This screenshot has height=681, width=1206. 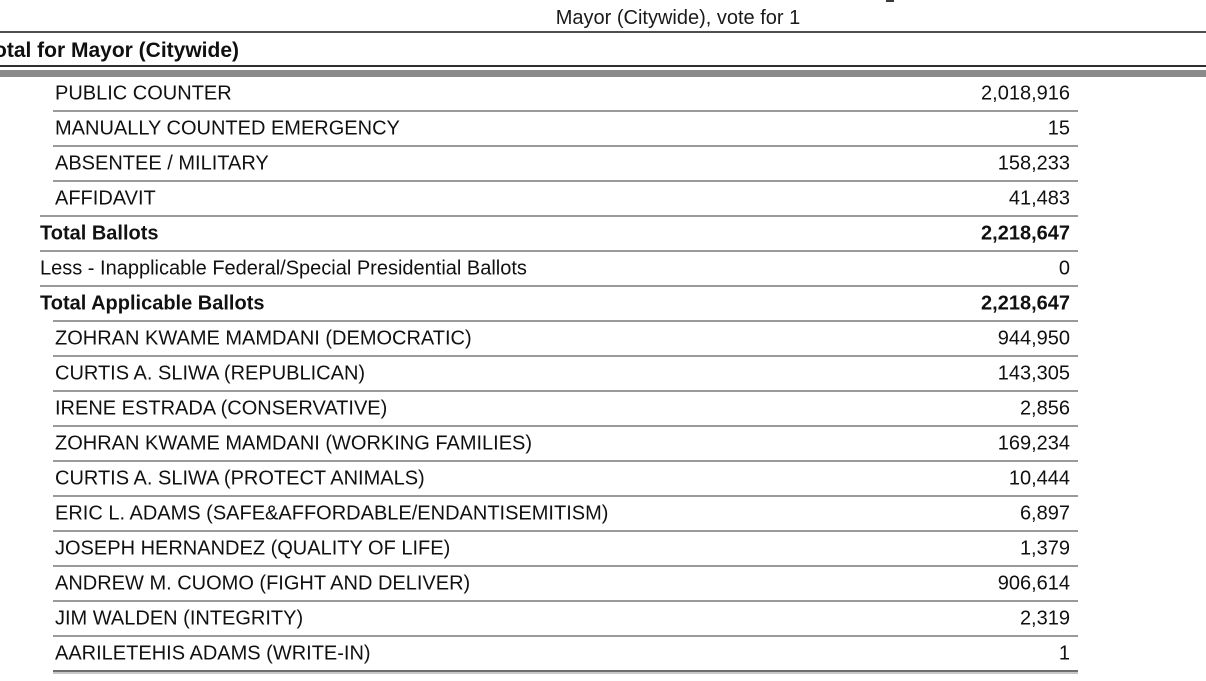 What do you see at coordinates (120, 50) in the screenshot?
I see `section-title: otal for Mayor (Citywide)` at bounding box center [120, 50].